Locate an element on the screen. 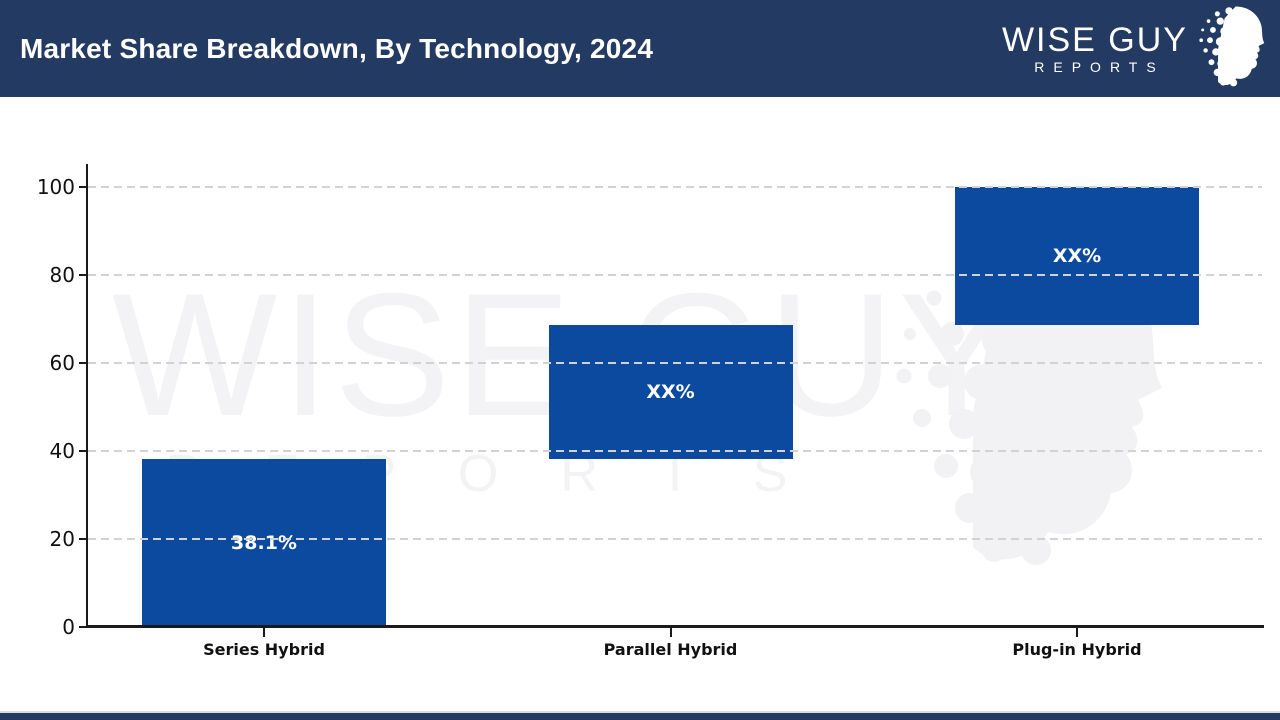 This screenshot has height=720, width=1280. footer-divider-line is located at coordinates (640, 712).